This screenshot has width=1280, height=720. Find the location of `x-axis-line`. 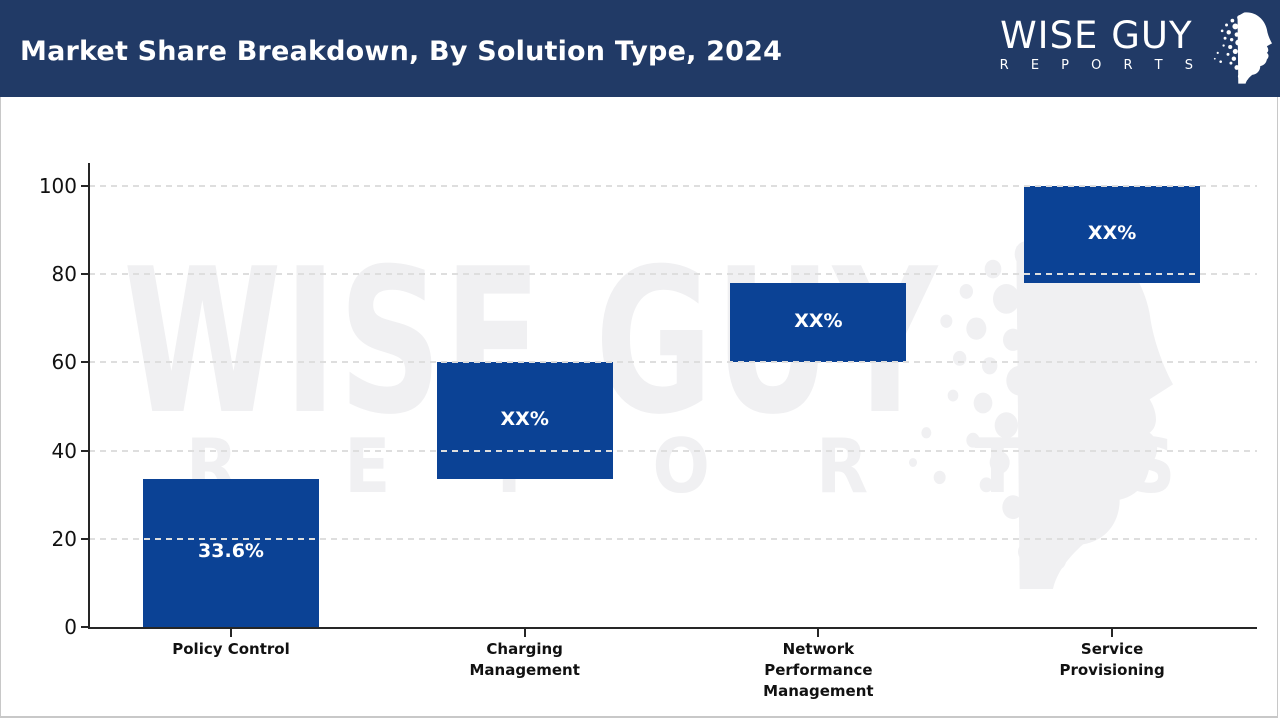

x-axis-line is located at coordinates (672, 628).